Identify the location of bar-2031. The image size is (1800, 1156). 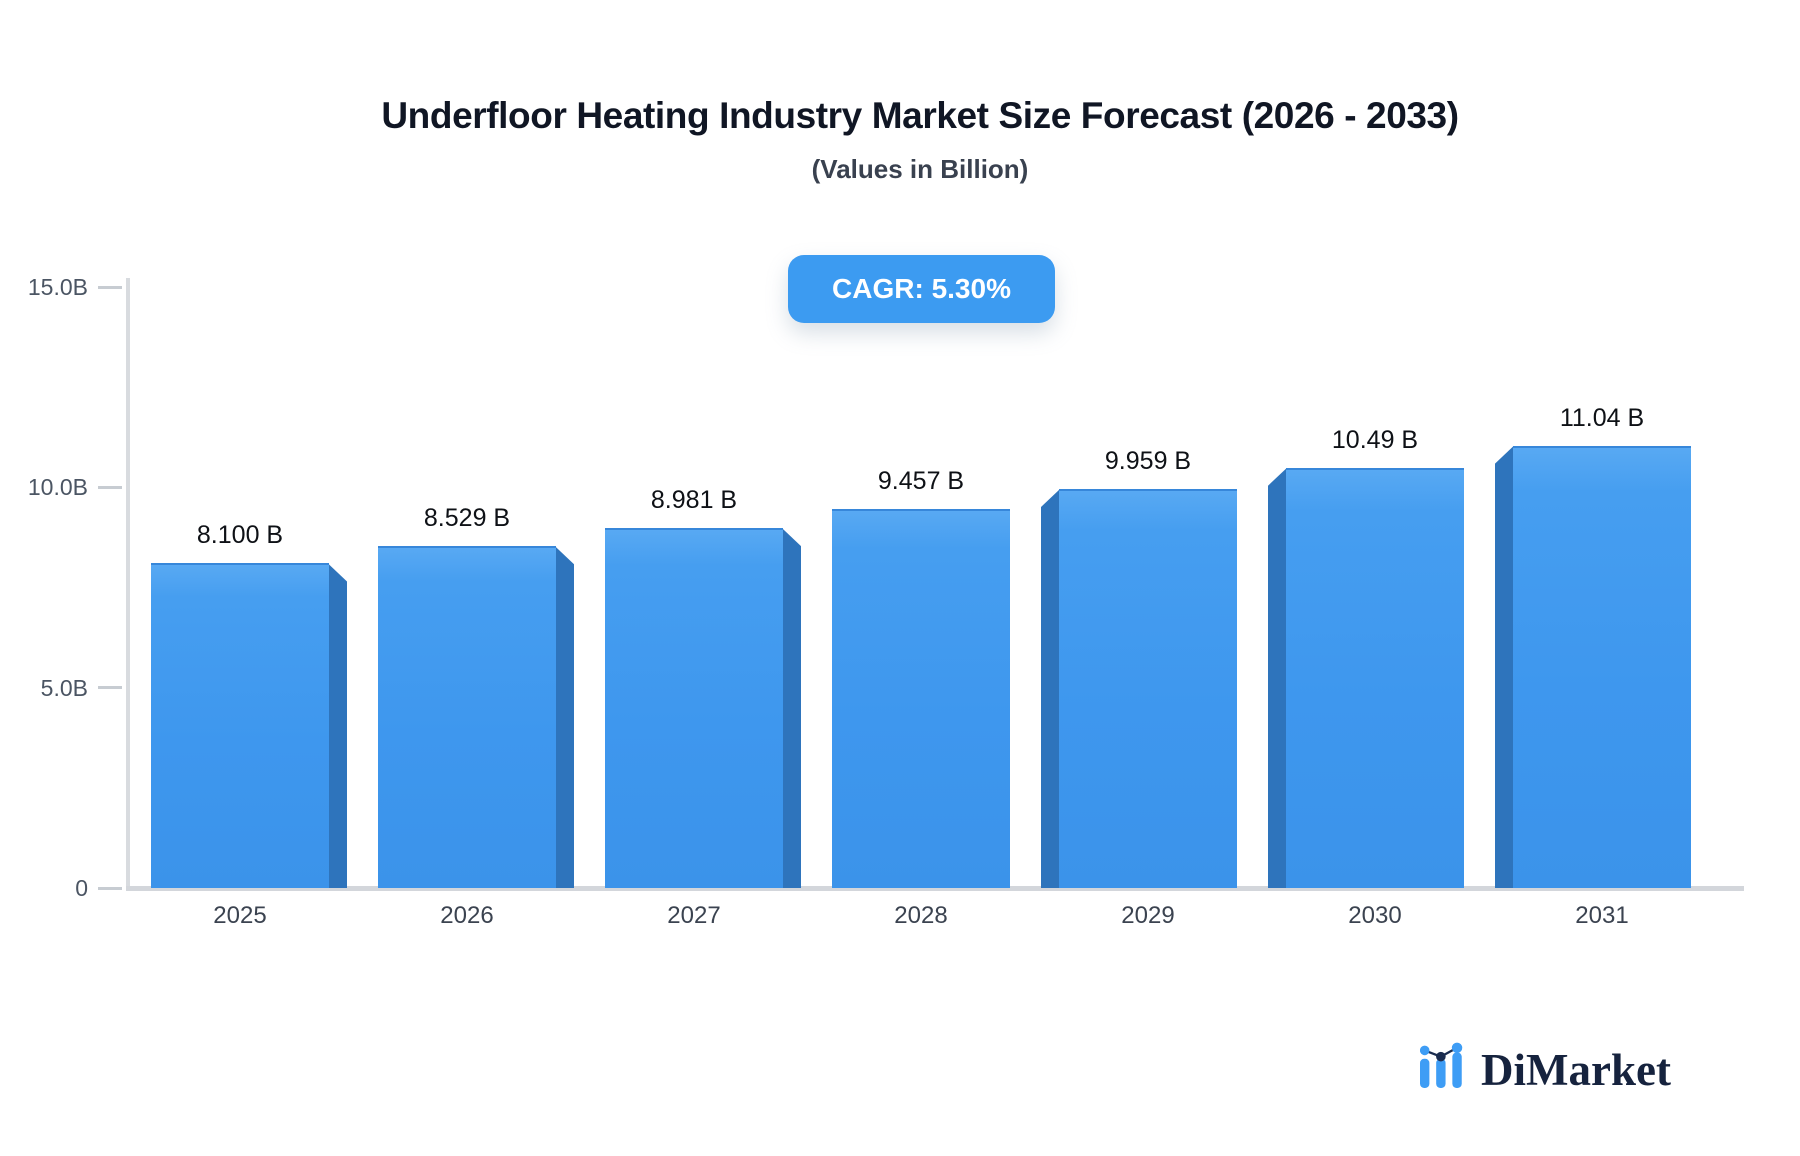
(1602, 666).